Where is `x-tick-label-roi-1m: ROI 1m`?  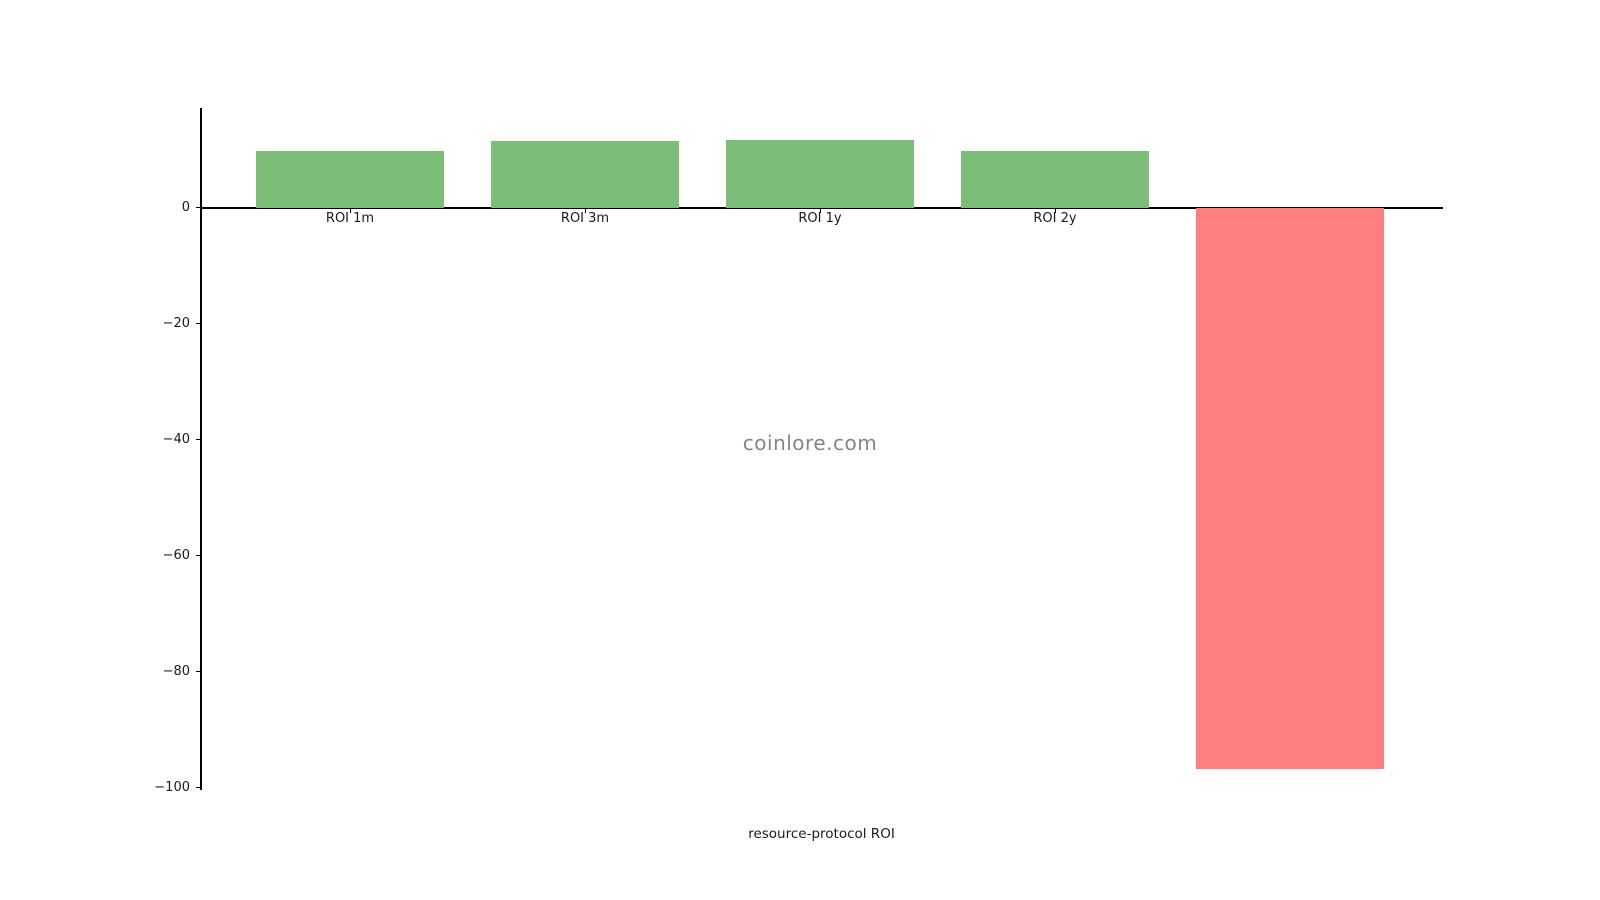
x-tick-label-roi-1m: ROI 1m is located at coordinates (350, 218).